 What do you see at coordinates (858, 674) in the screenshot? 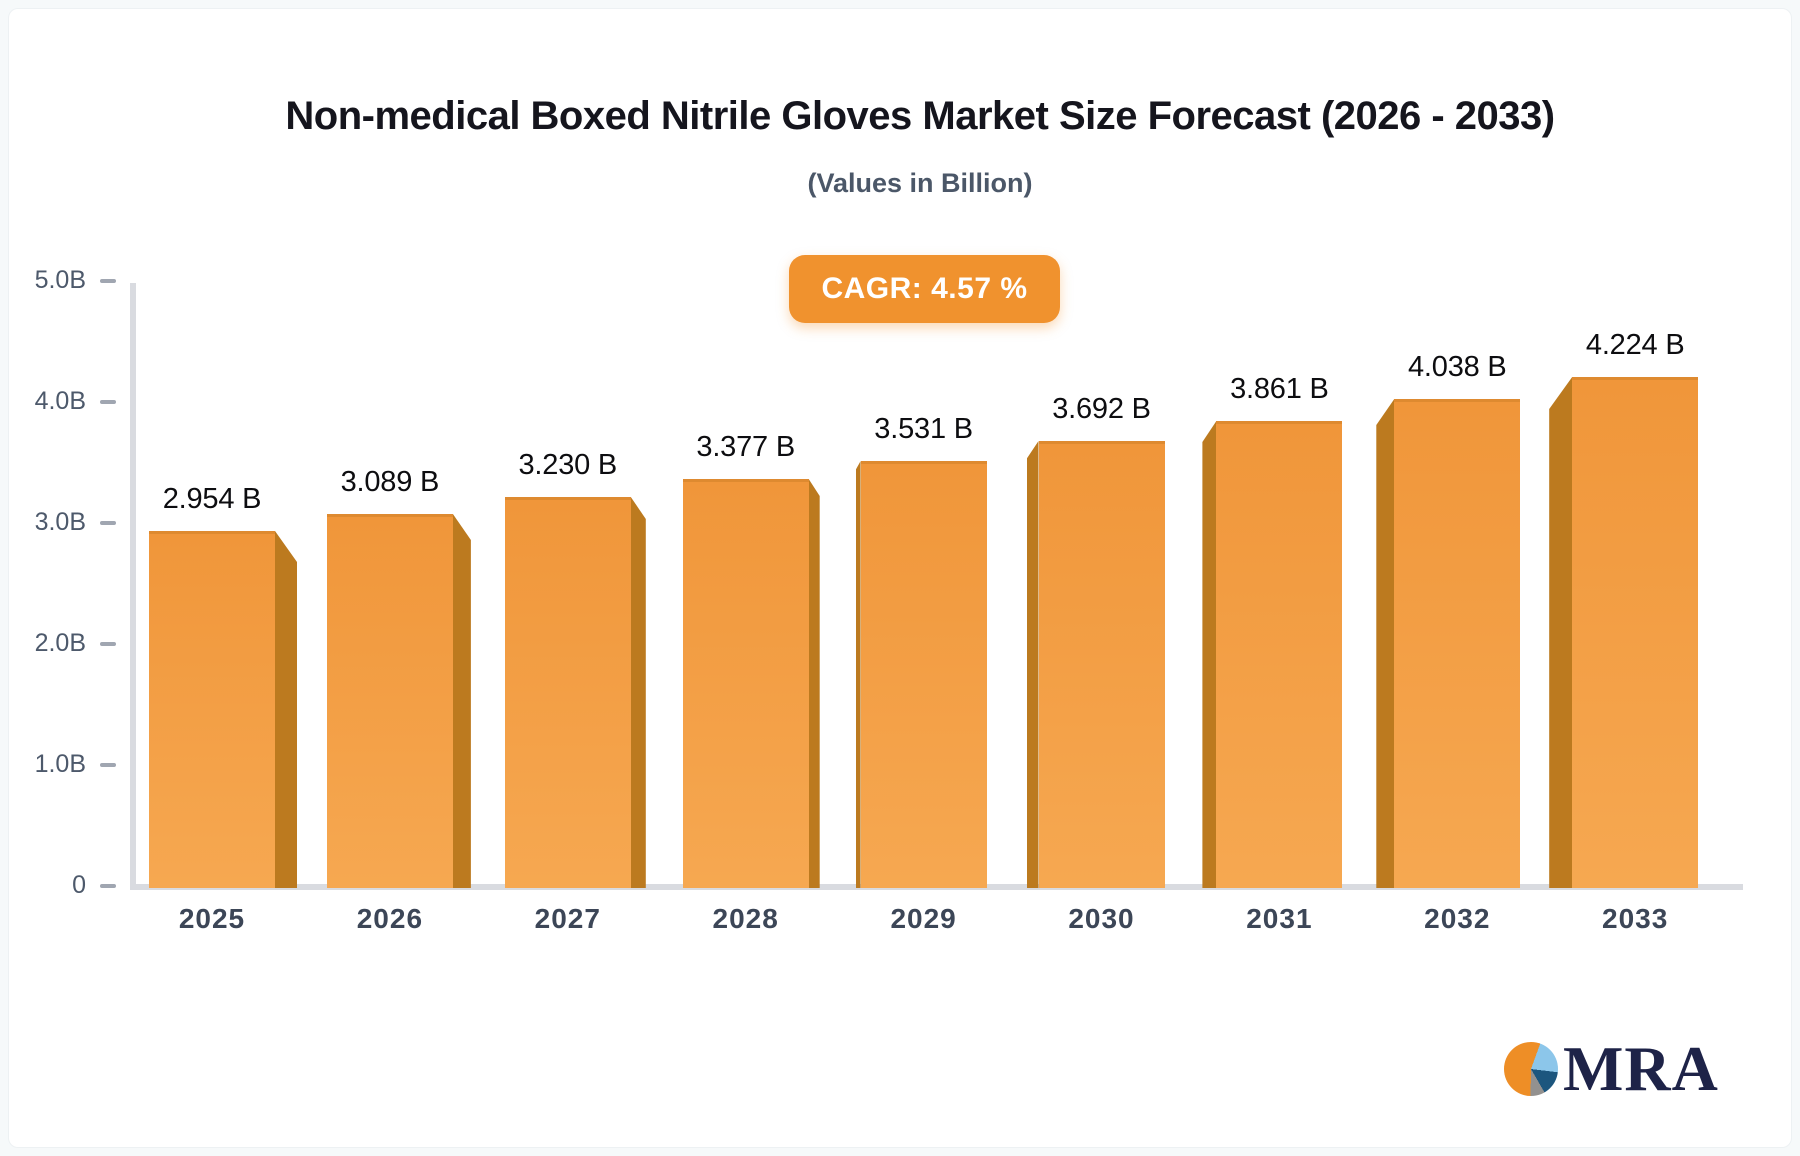
I see `bar-side-face-2029` at bounding box center [858, 674].